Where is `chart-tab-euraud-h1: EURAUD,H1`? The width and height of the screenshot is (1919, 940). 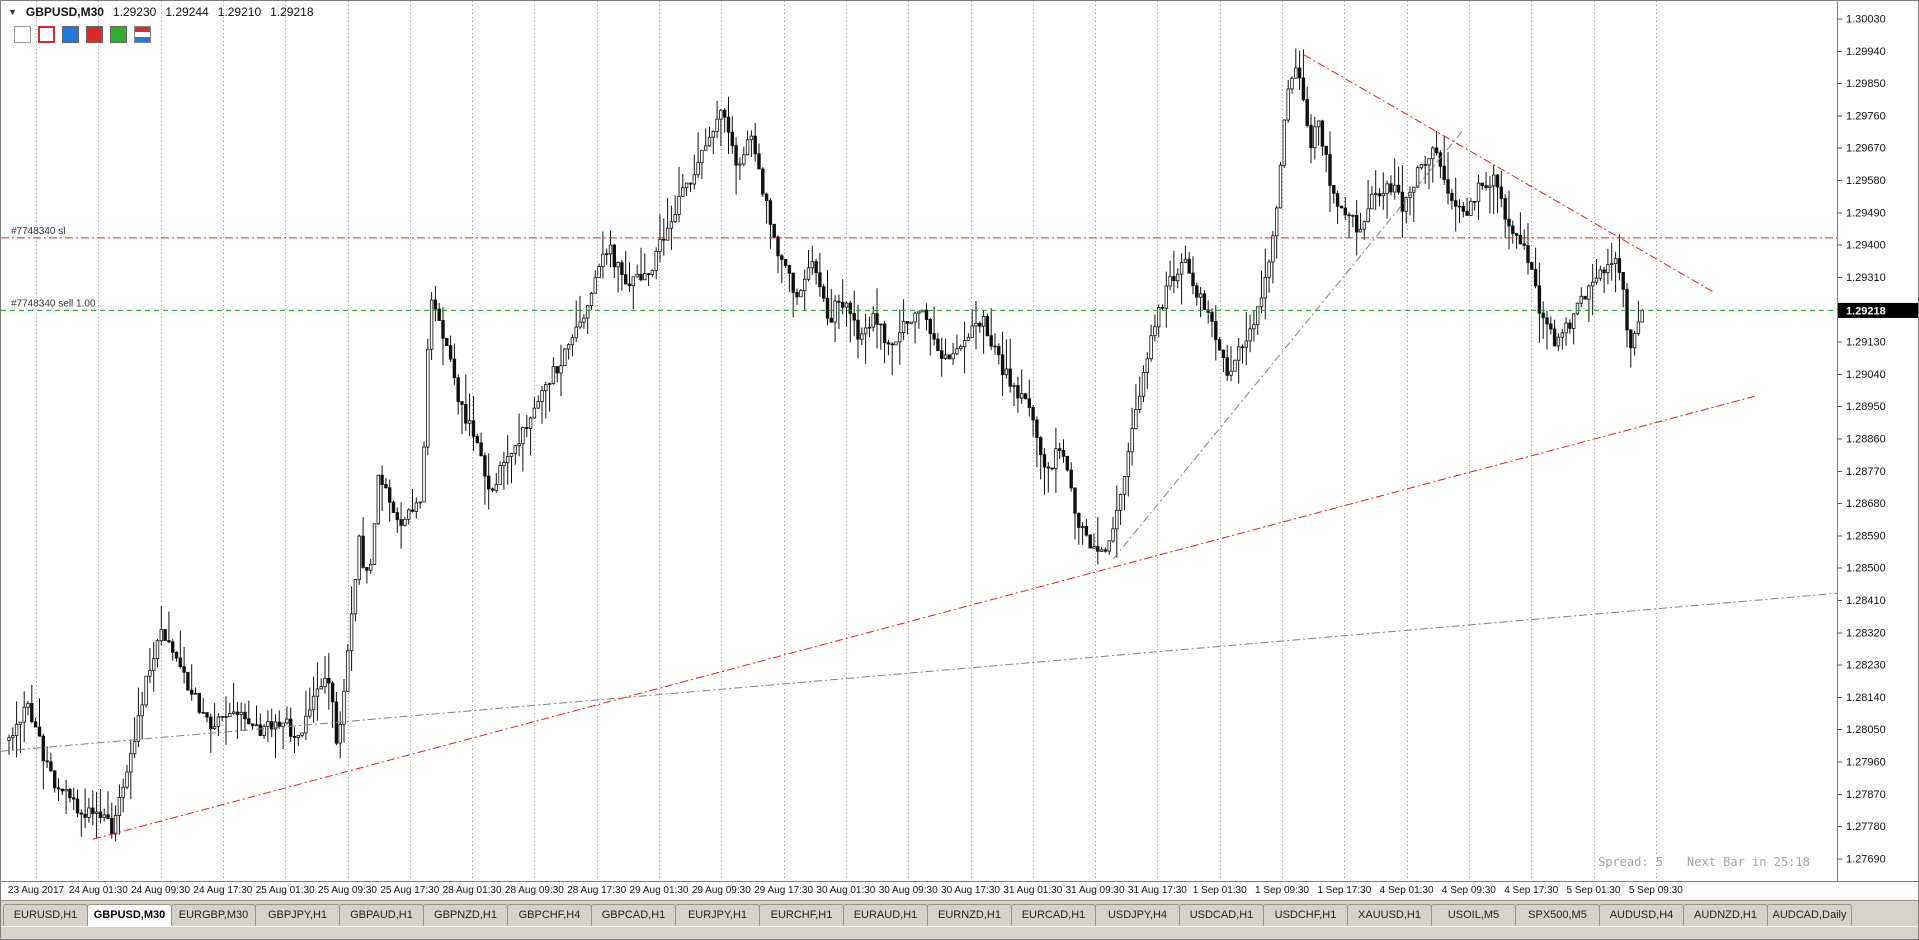
chart-tab-euraud-h1: EURAUD,H1 is located at coordinates (885, 915).